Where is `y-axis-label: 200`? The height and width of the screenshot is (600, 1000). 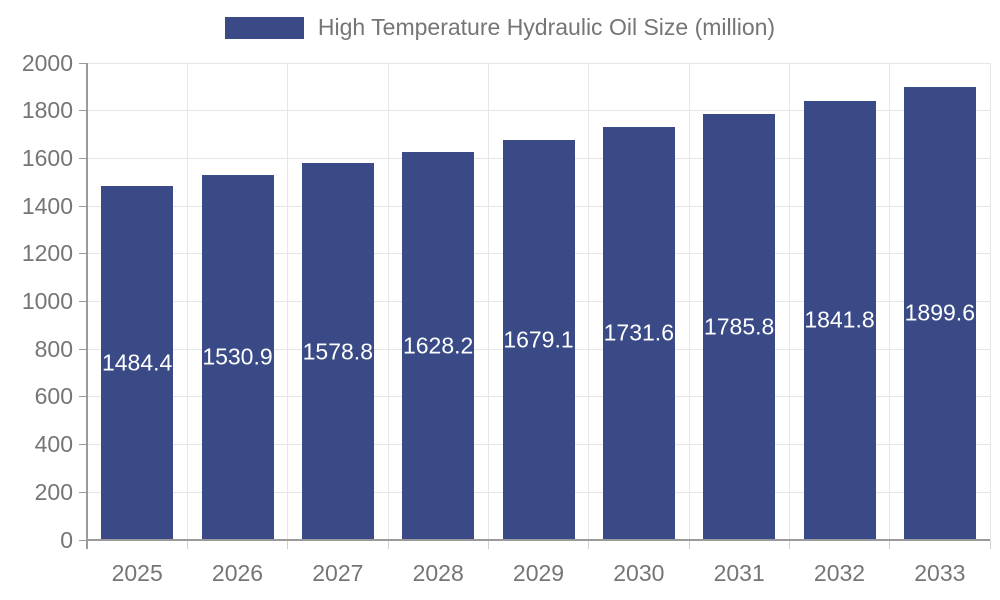 y-axis-label: 200 is located at coordinates (53, 491).